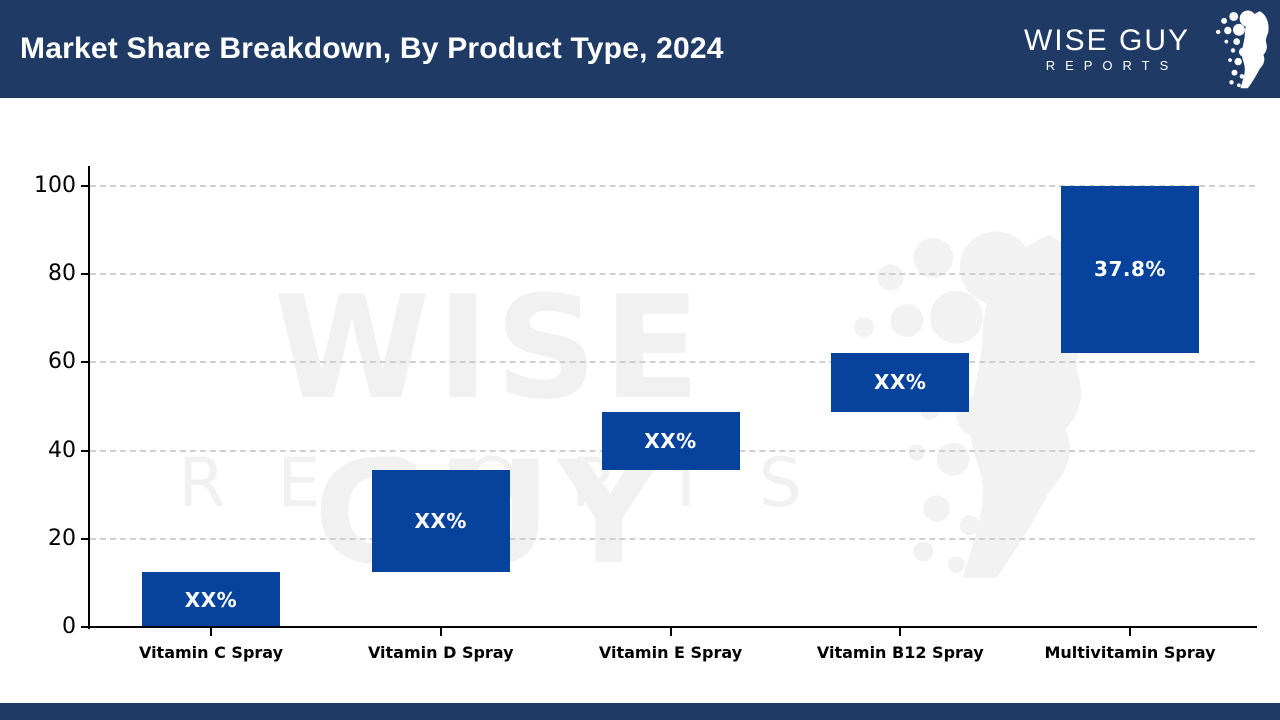  Describe the element at coordinates (672, 627) in the screenshot. I see `x-axis-spine` at that location.